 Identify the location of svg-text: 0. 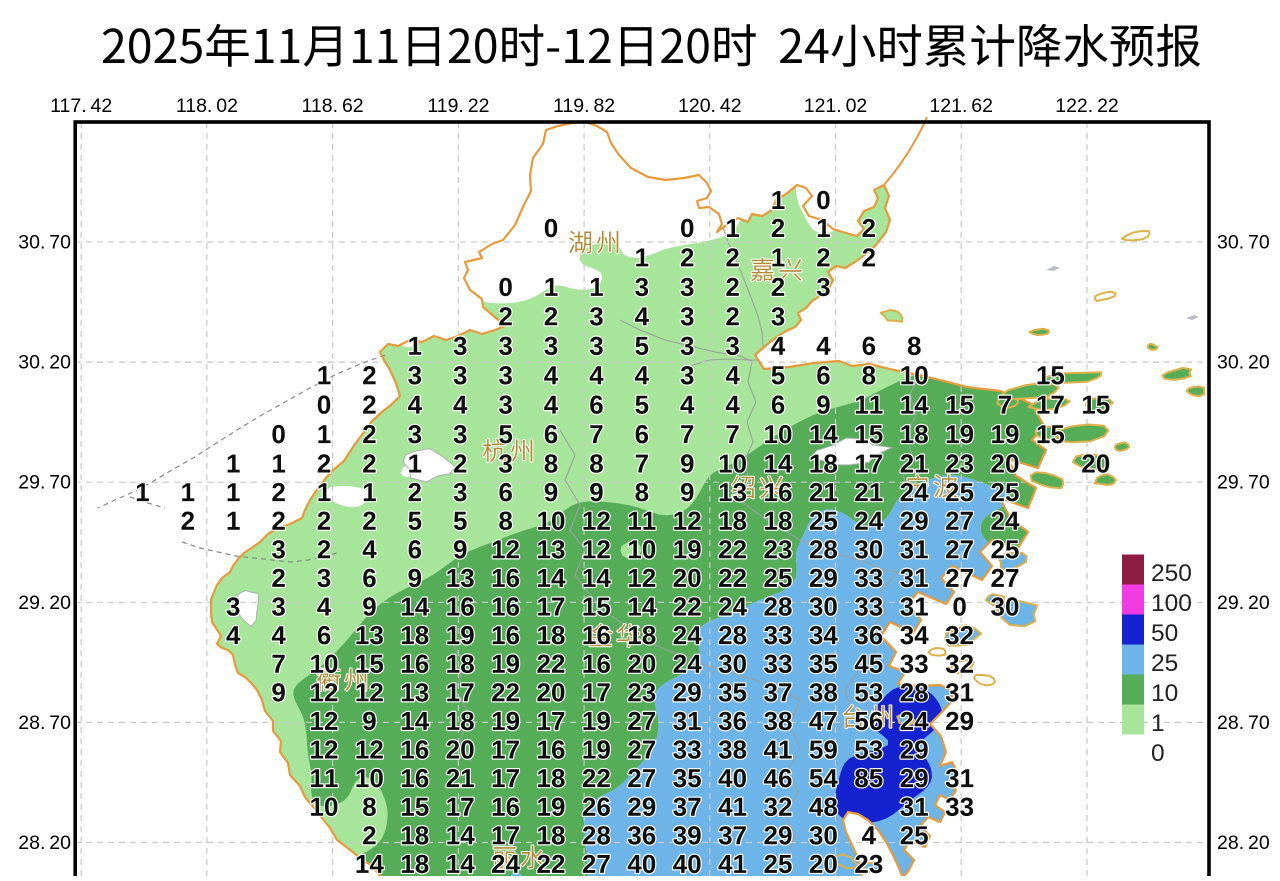
(1158, 753).